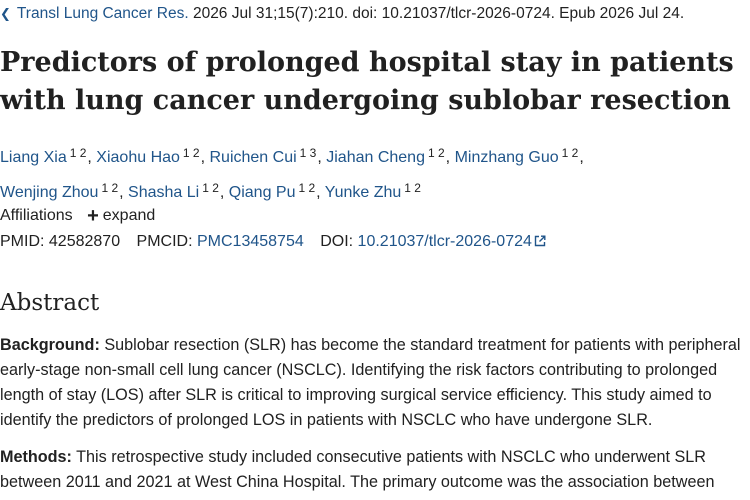 The image size is (750, 500). I want to click on author-link: Jiahan Cheng, so click(375, 157).